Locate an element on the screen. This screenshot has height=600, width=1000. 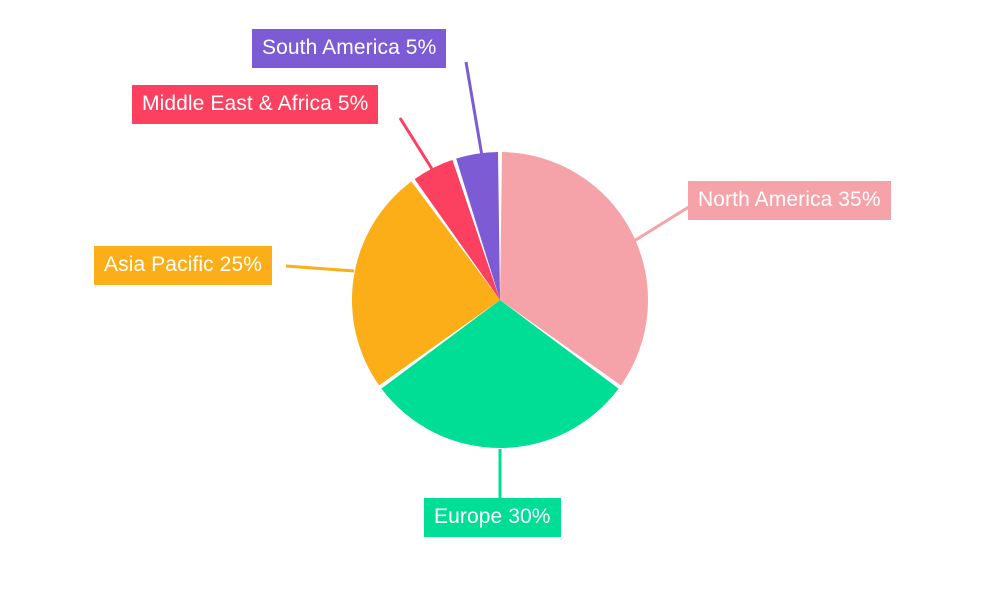
pie-slice-asia-pacific is located at coordinates (425, 283).